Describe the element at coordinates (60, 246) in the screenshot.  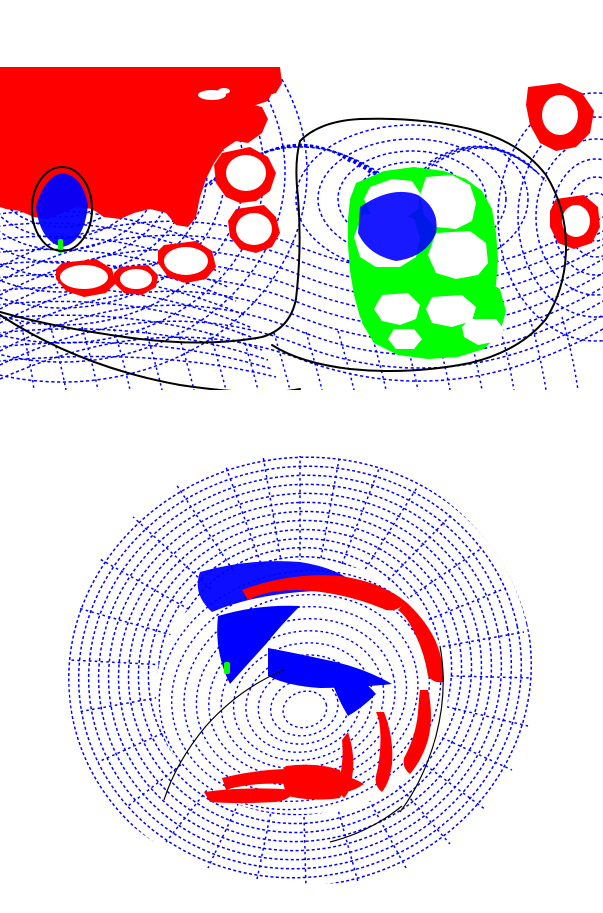
I see `green-vortex-core` at that location.